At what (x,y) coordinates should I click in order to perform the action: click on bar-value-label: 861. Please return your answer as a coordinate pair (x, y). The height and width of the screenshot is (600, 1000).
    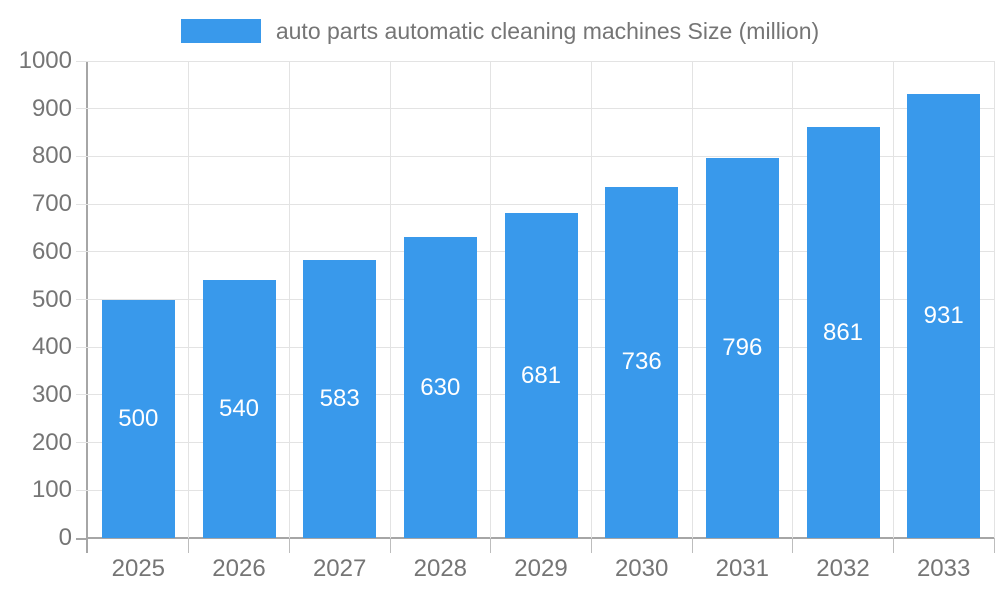
    Looking at the image, I should click on (843, 332).